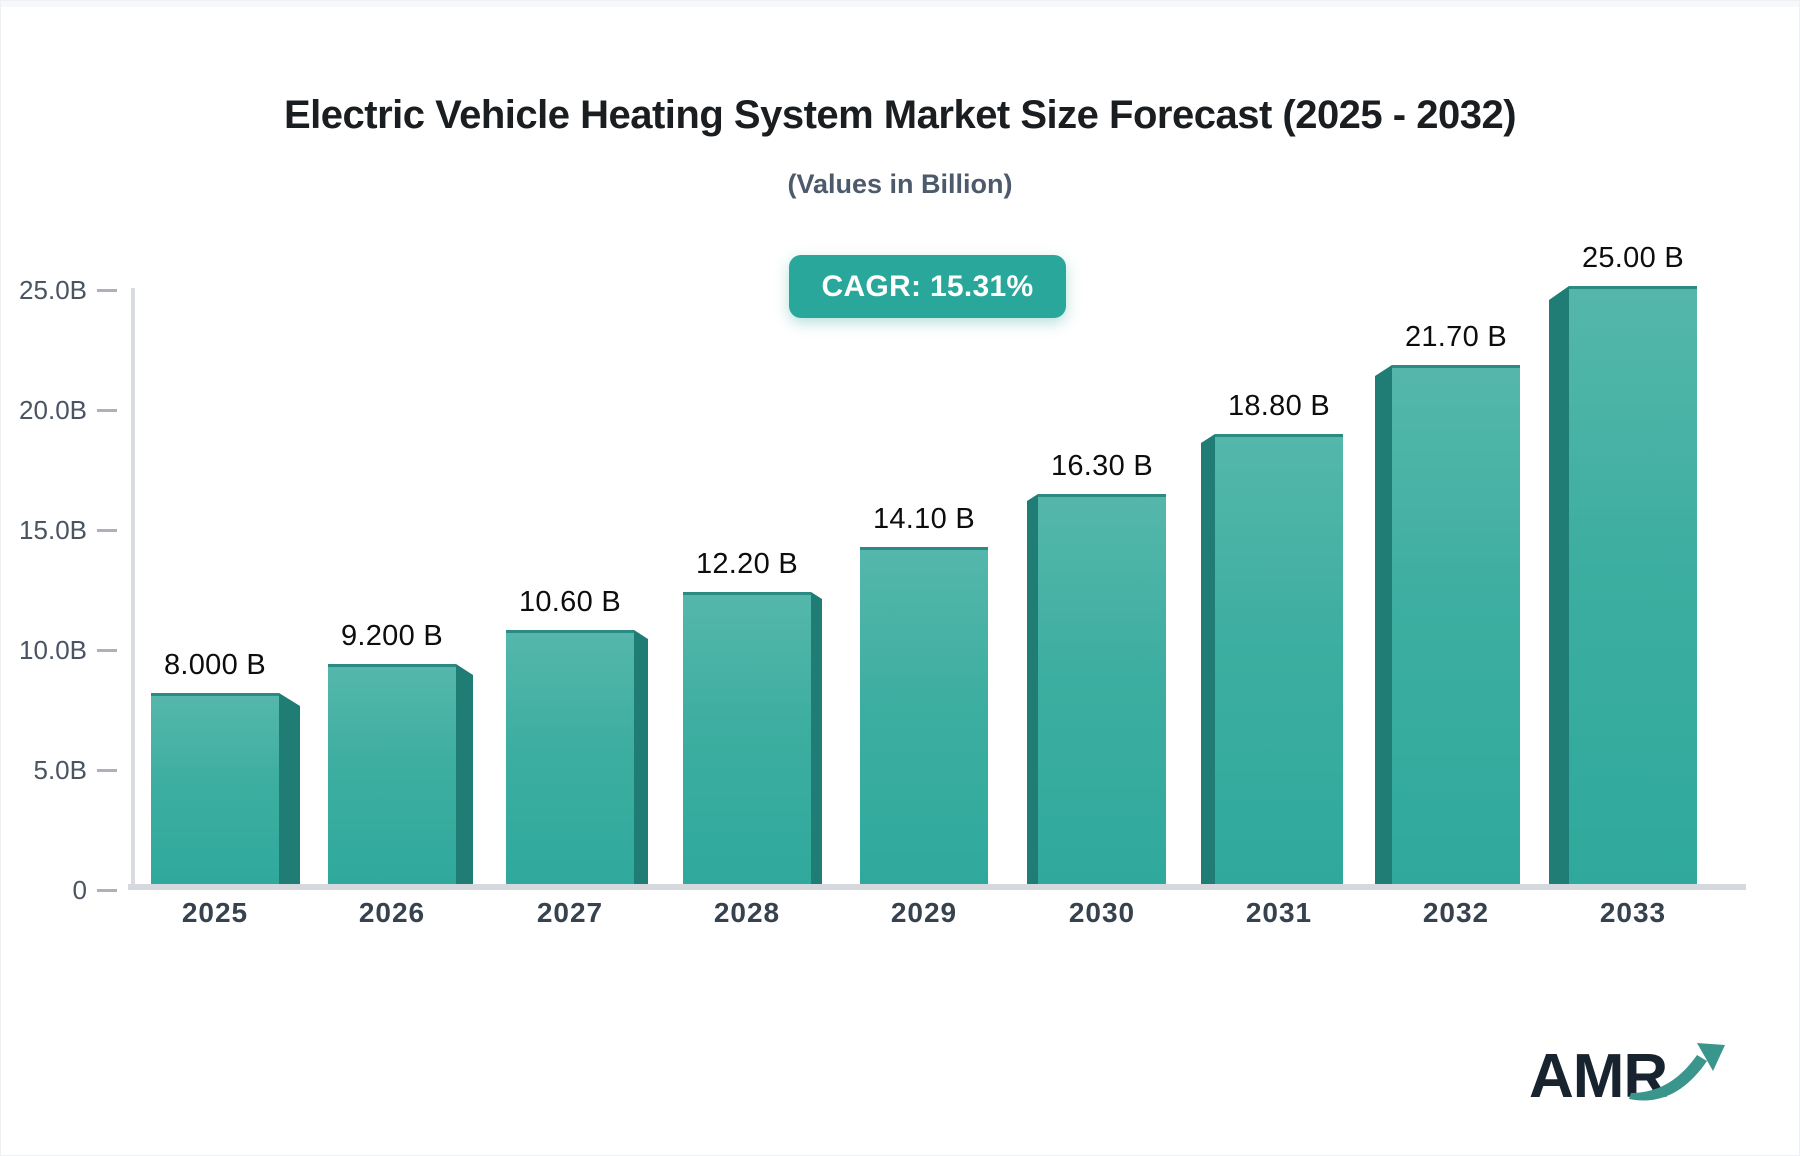 This screenshot has height=1156, width=1800. What do you see at coordinates (1633, 258) in the screenshot?
I see `bar-value-label-2033: 25.00 B` at bounding box center [1633, 258].